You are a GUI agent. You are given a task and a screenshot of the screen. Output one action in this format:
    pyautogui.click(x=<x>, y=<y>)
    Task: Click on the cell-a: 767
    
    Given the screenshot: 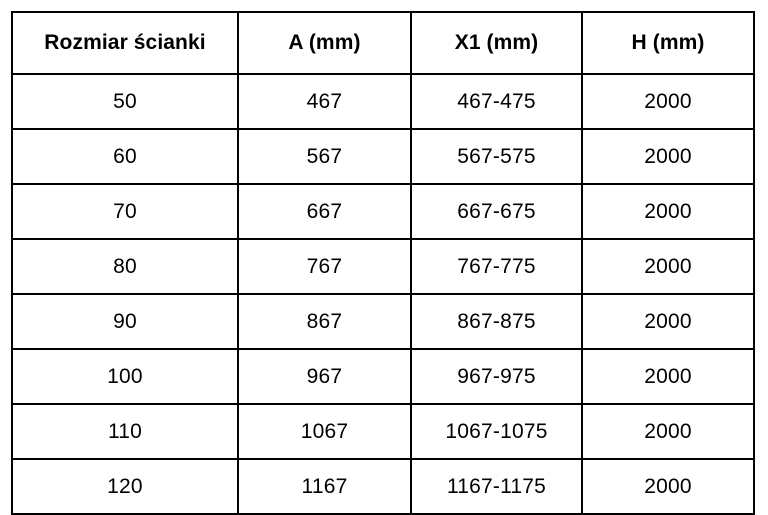 What is the action you would take?
    pyautogui.click(x=324, y=266)
    